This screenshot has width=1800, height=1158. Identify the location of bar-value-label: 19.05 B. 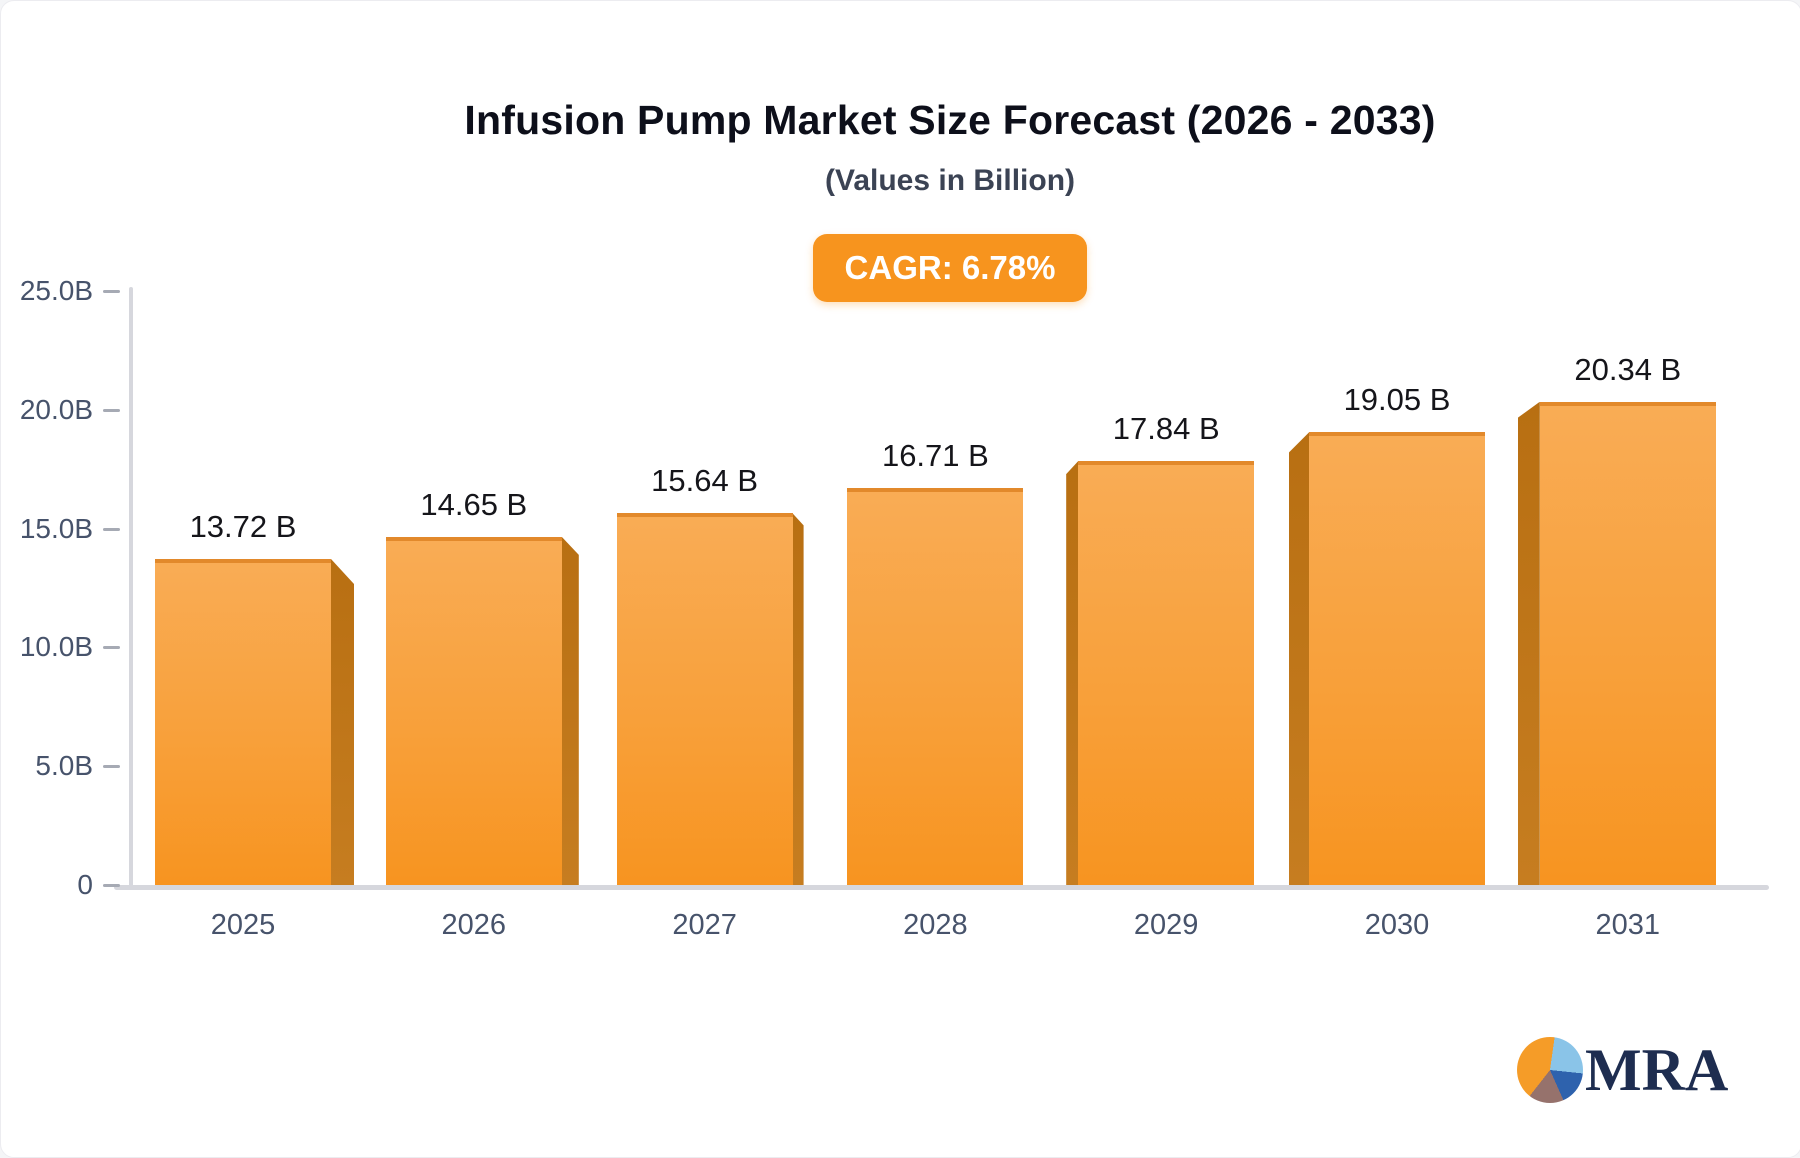
(1397, 400).